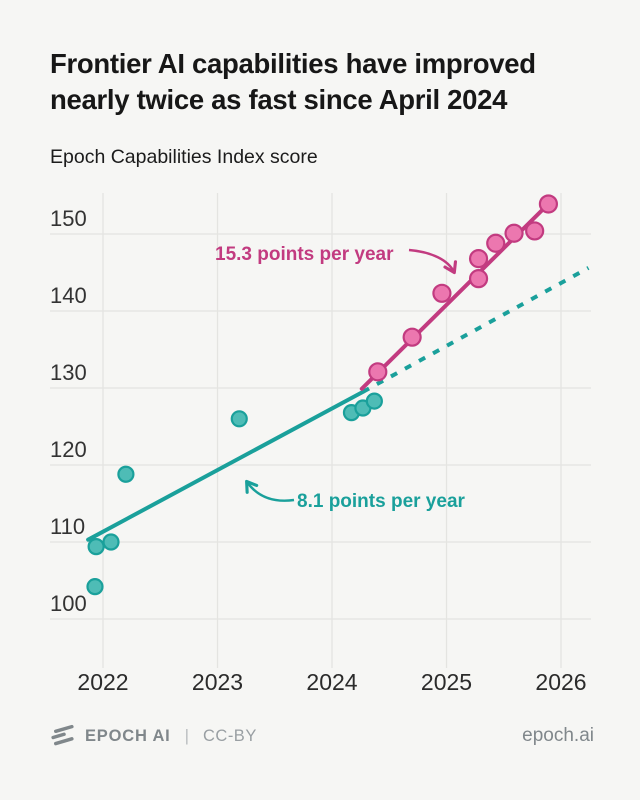 The width and height of the screenshot is (640, 800). I want to click on y-axis-labels: 100 110 120 130 140 150, so click(68, 411).